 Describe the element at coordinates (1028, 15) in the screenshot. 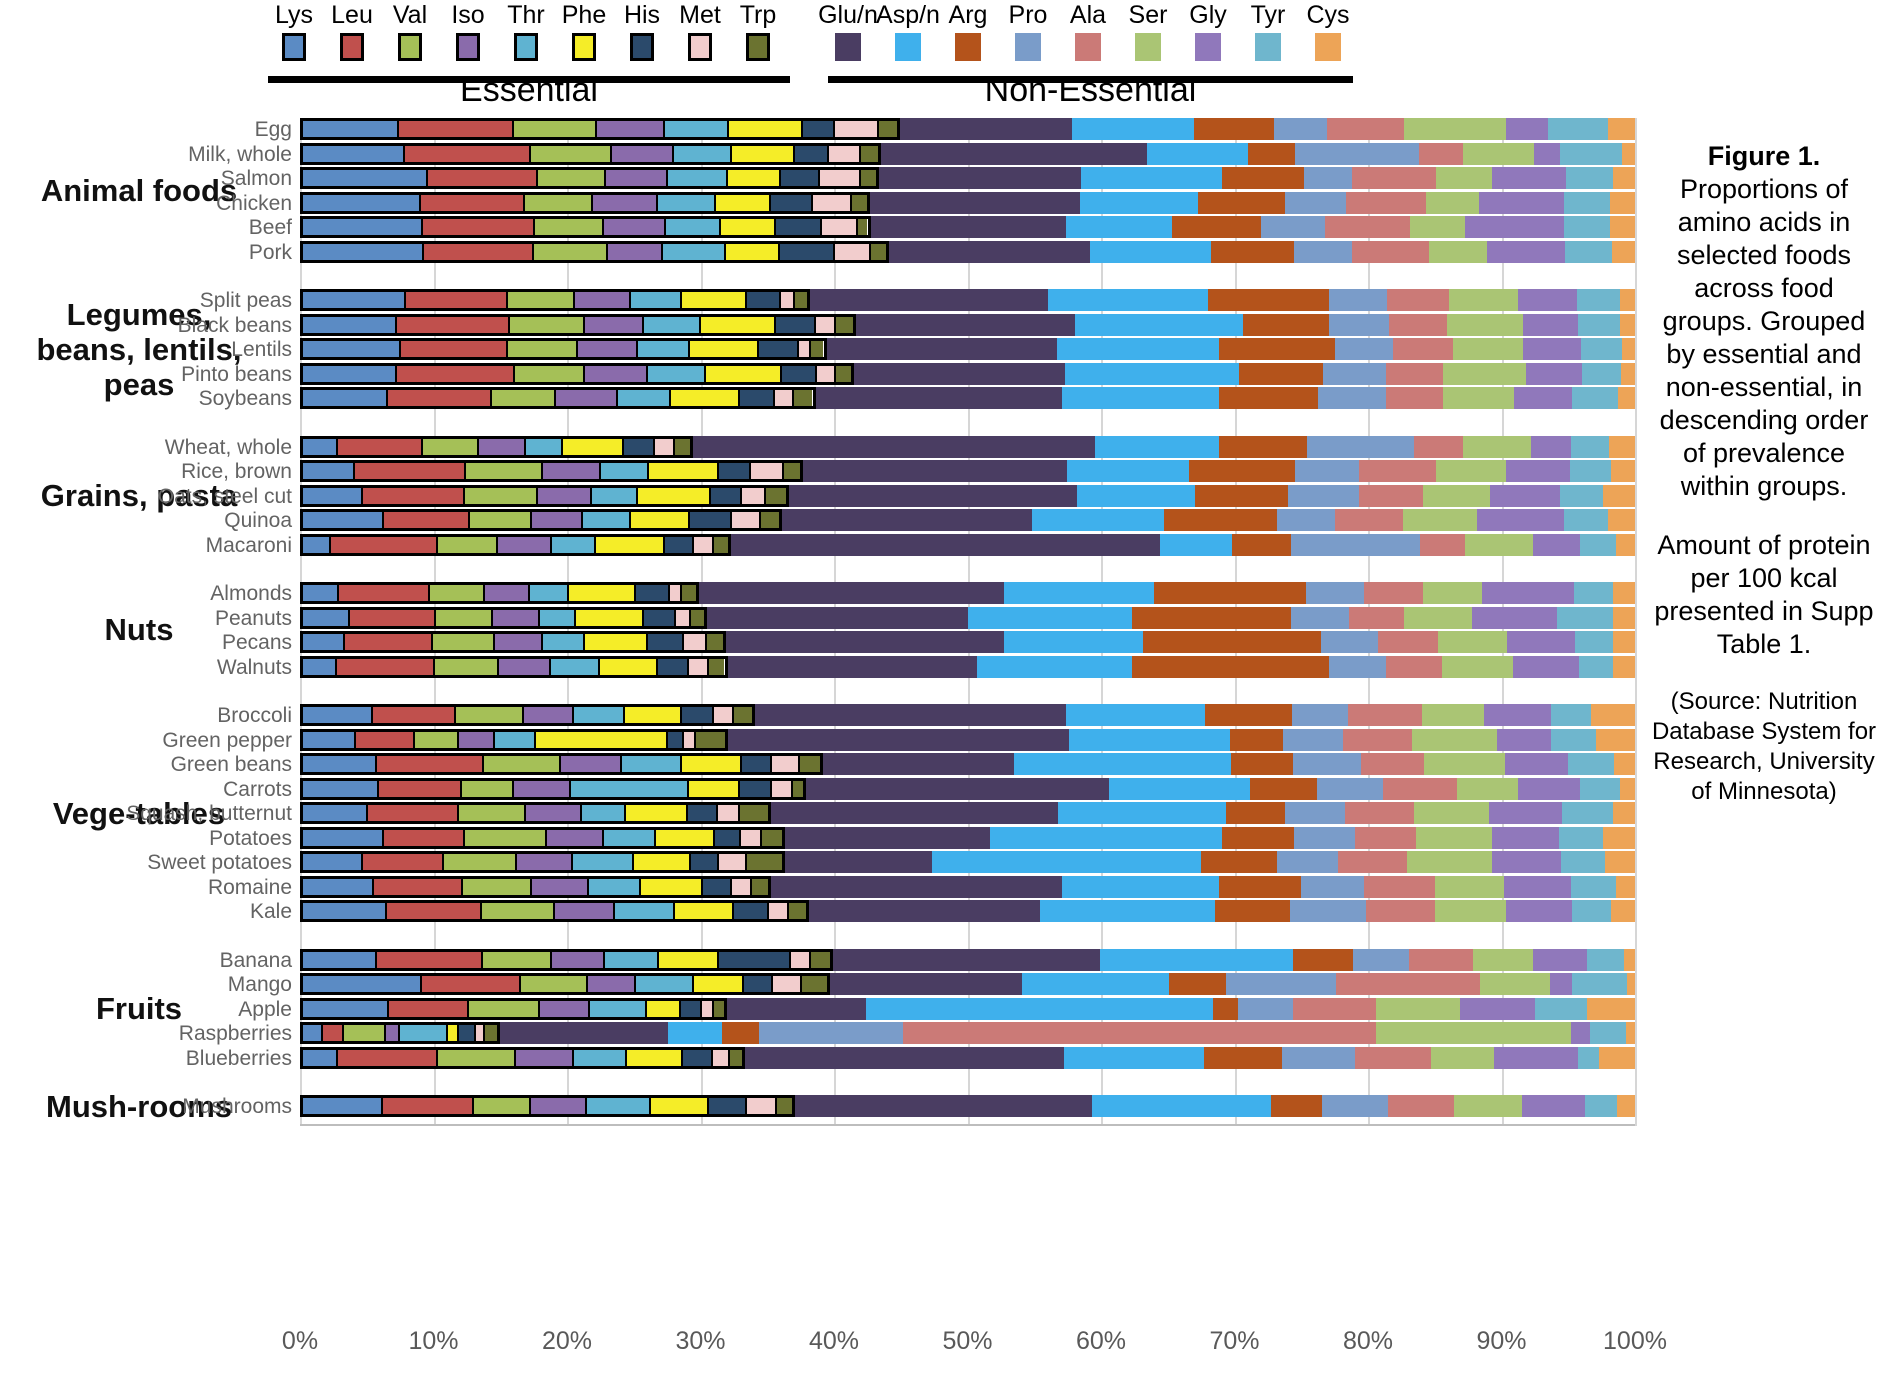

I see `legend-label: Pro` at that location.